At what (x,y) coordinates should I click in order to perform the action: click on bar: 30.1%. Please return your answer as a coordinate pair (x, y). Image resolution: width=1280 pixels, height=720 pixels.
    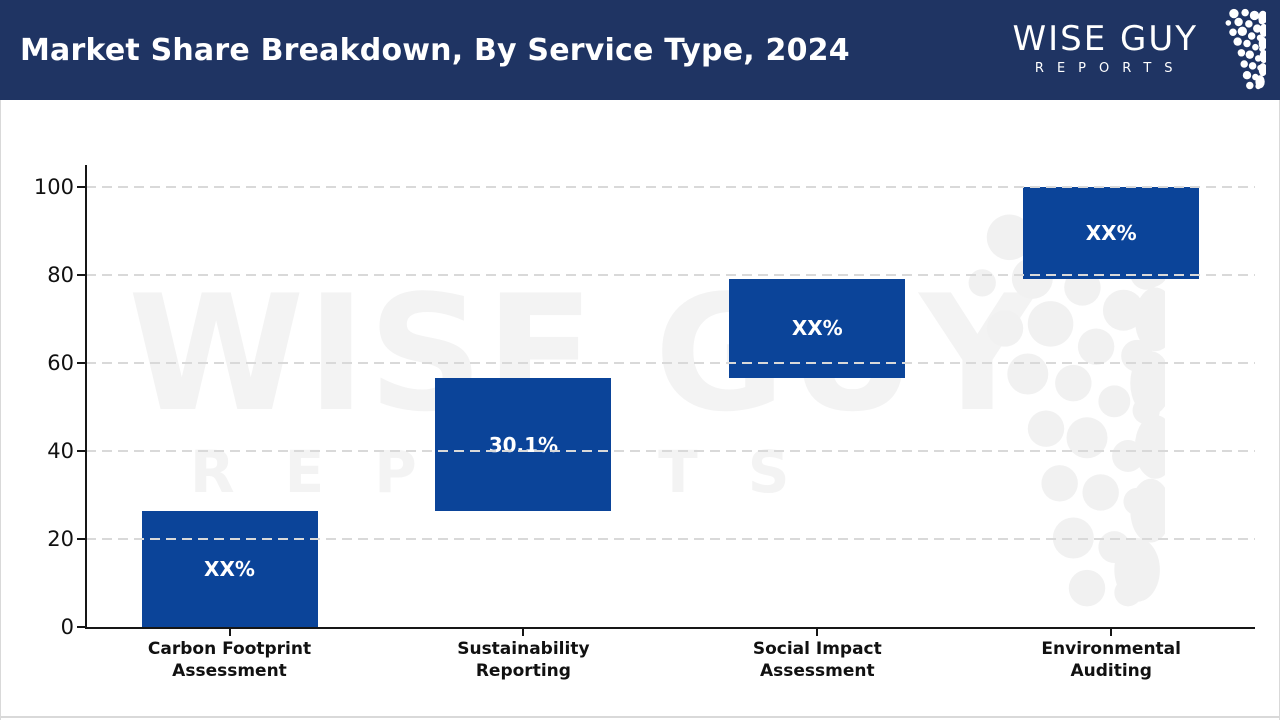
    Looking at the image, I should click on (523, 444).